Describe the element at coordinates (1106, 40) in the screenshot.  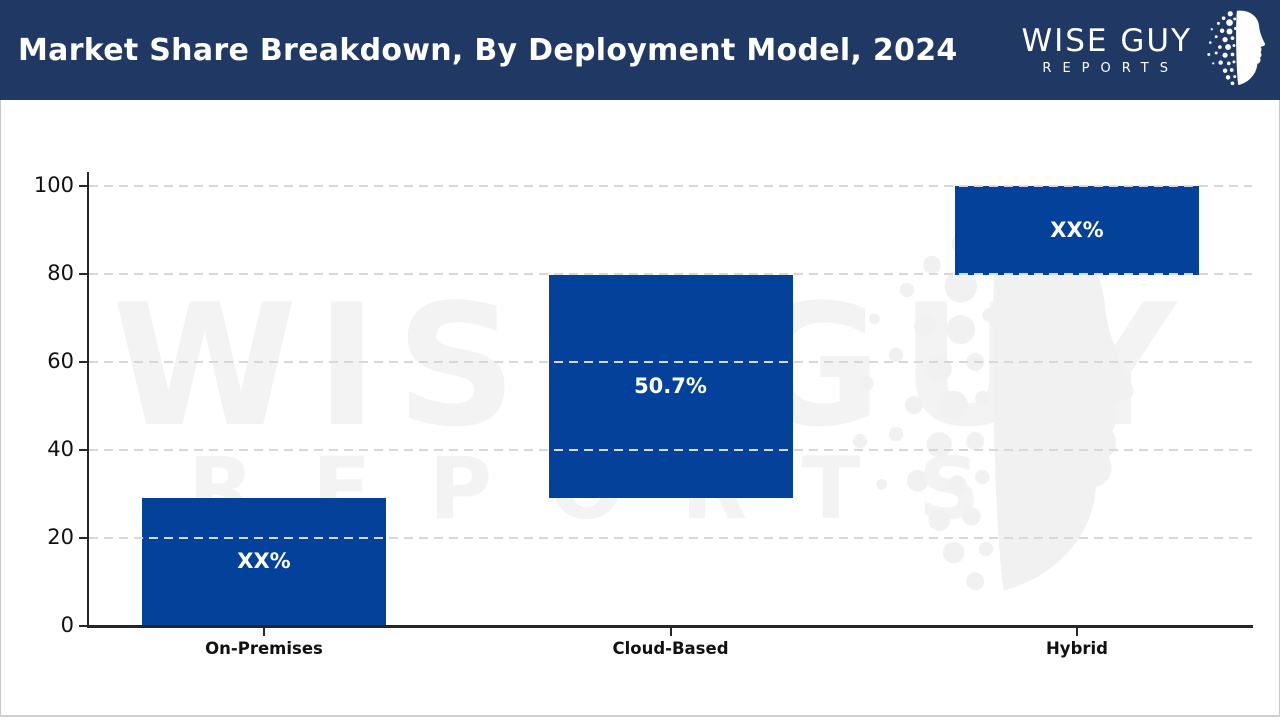
I see `logo-line1: WISE GUY` at that location.